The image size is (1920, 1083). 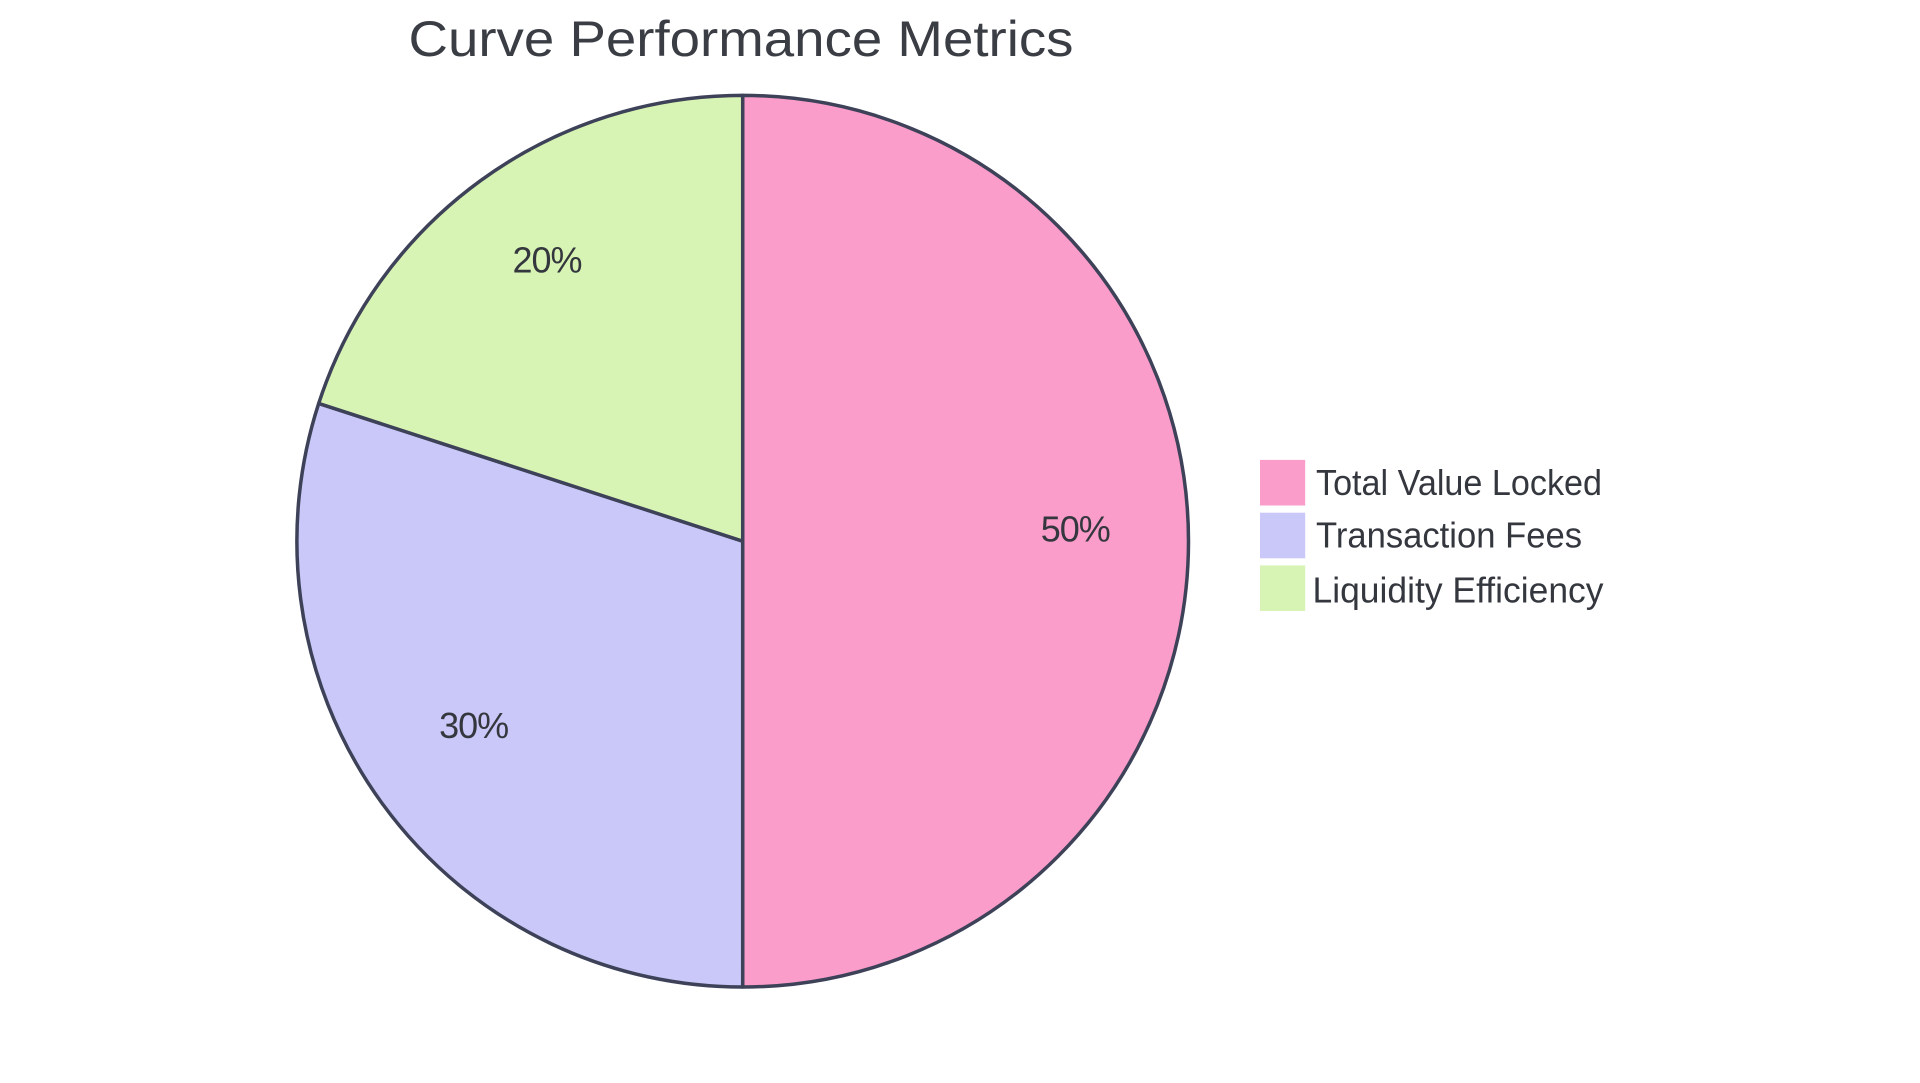 What do you see at coordinates (1458, 590) in the screenshot?
I see `svg-text: Liquidity Efficiency` at bounding box center [1458, 590].